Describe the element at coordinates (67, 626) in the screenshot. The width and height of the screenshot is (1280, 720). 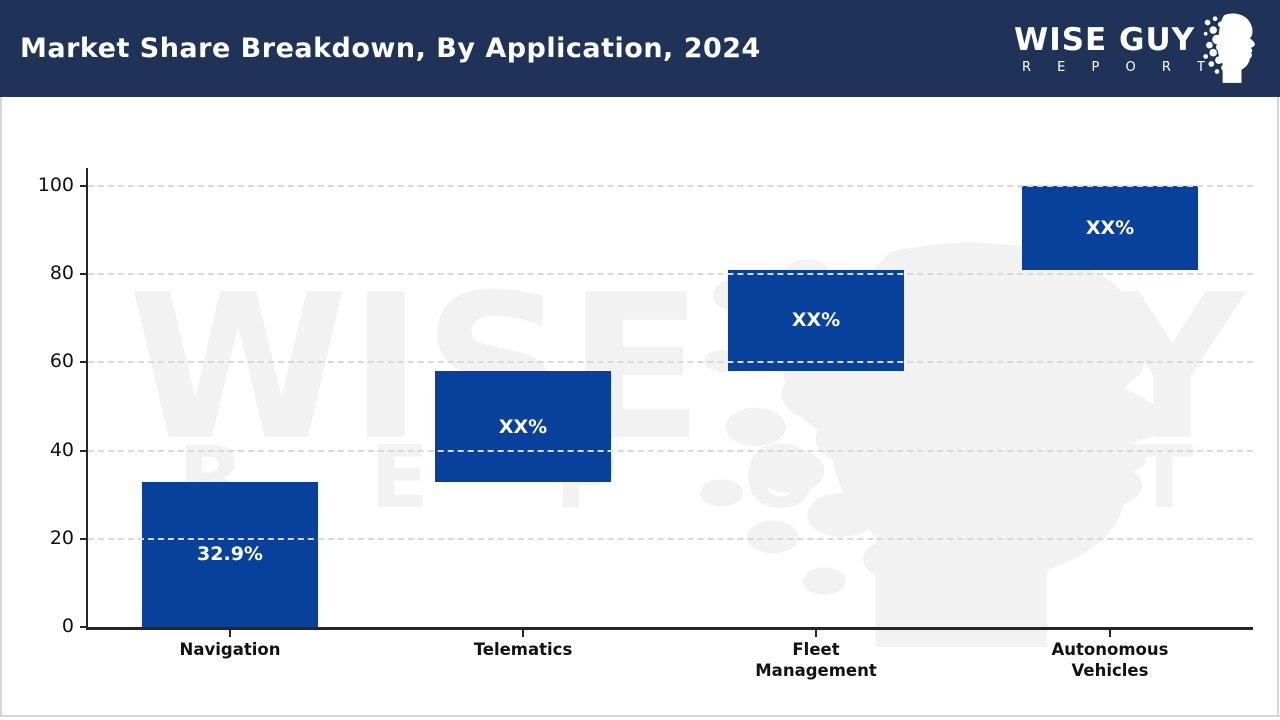
I see `y-axis-tick-label: 0` at that location.